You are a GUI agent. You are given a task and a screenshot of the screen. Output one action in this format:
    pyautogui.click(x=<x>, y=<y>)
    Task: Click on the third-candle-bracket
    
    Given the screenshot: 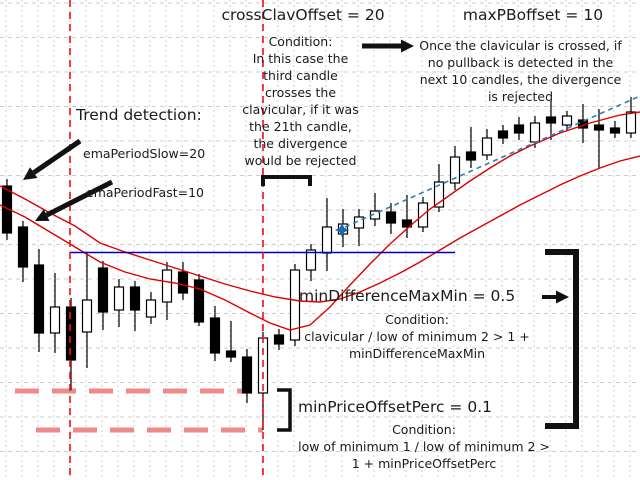 What is the action you would take?
    pyautogui.click(x=286, y=180)
    